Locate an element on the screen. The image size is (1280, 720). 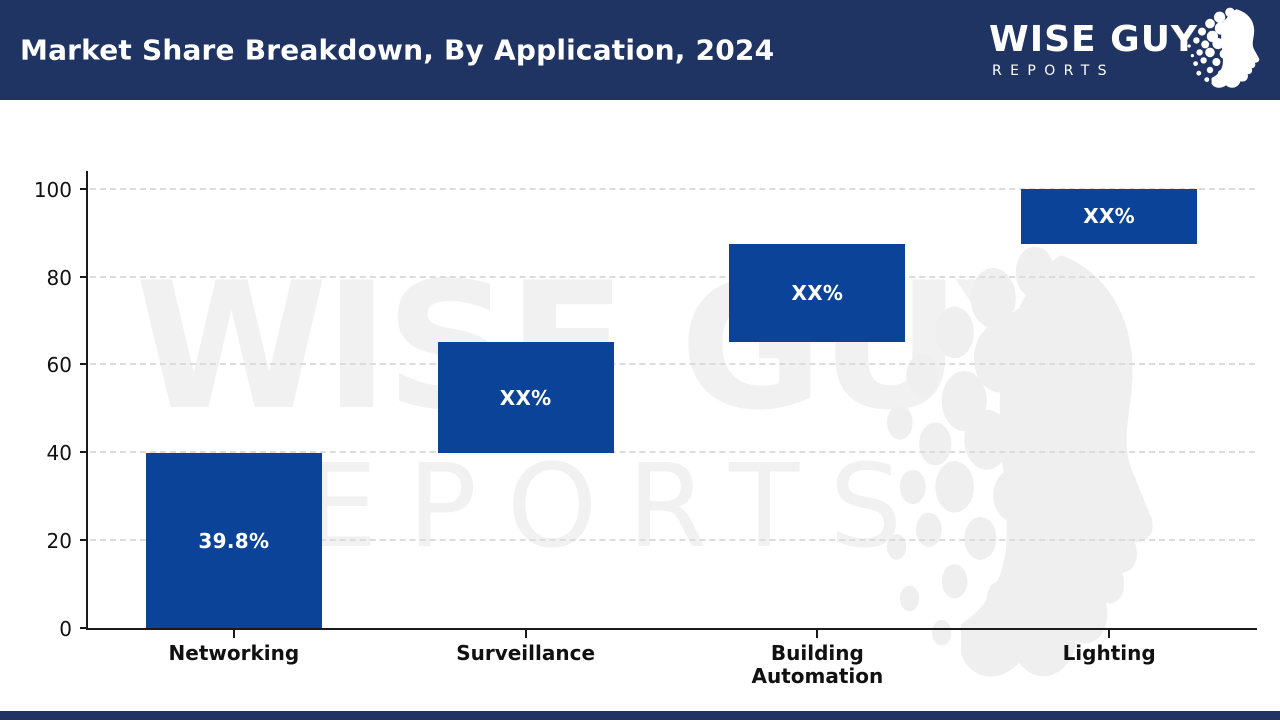
logo-subtitle: REPORTS is located at coordinates (1053, 71).